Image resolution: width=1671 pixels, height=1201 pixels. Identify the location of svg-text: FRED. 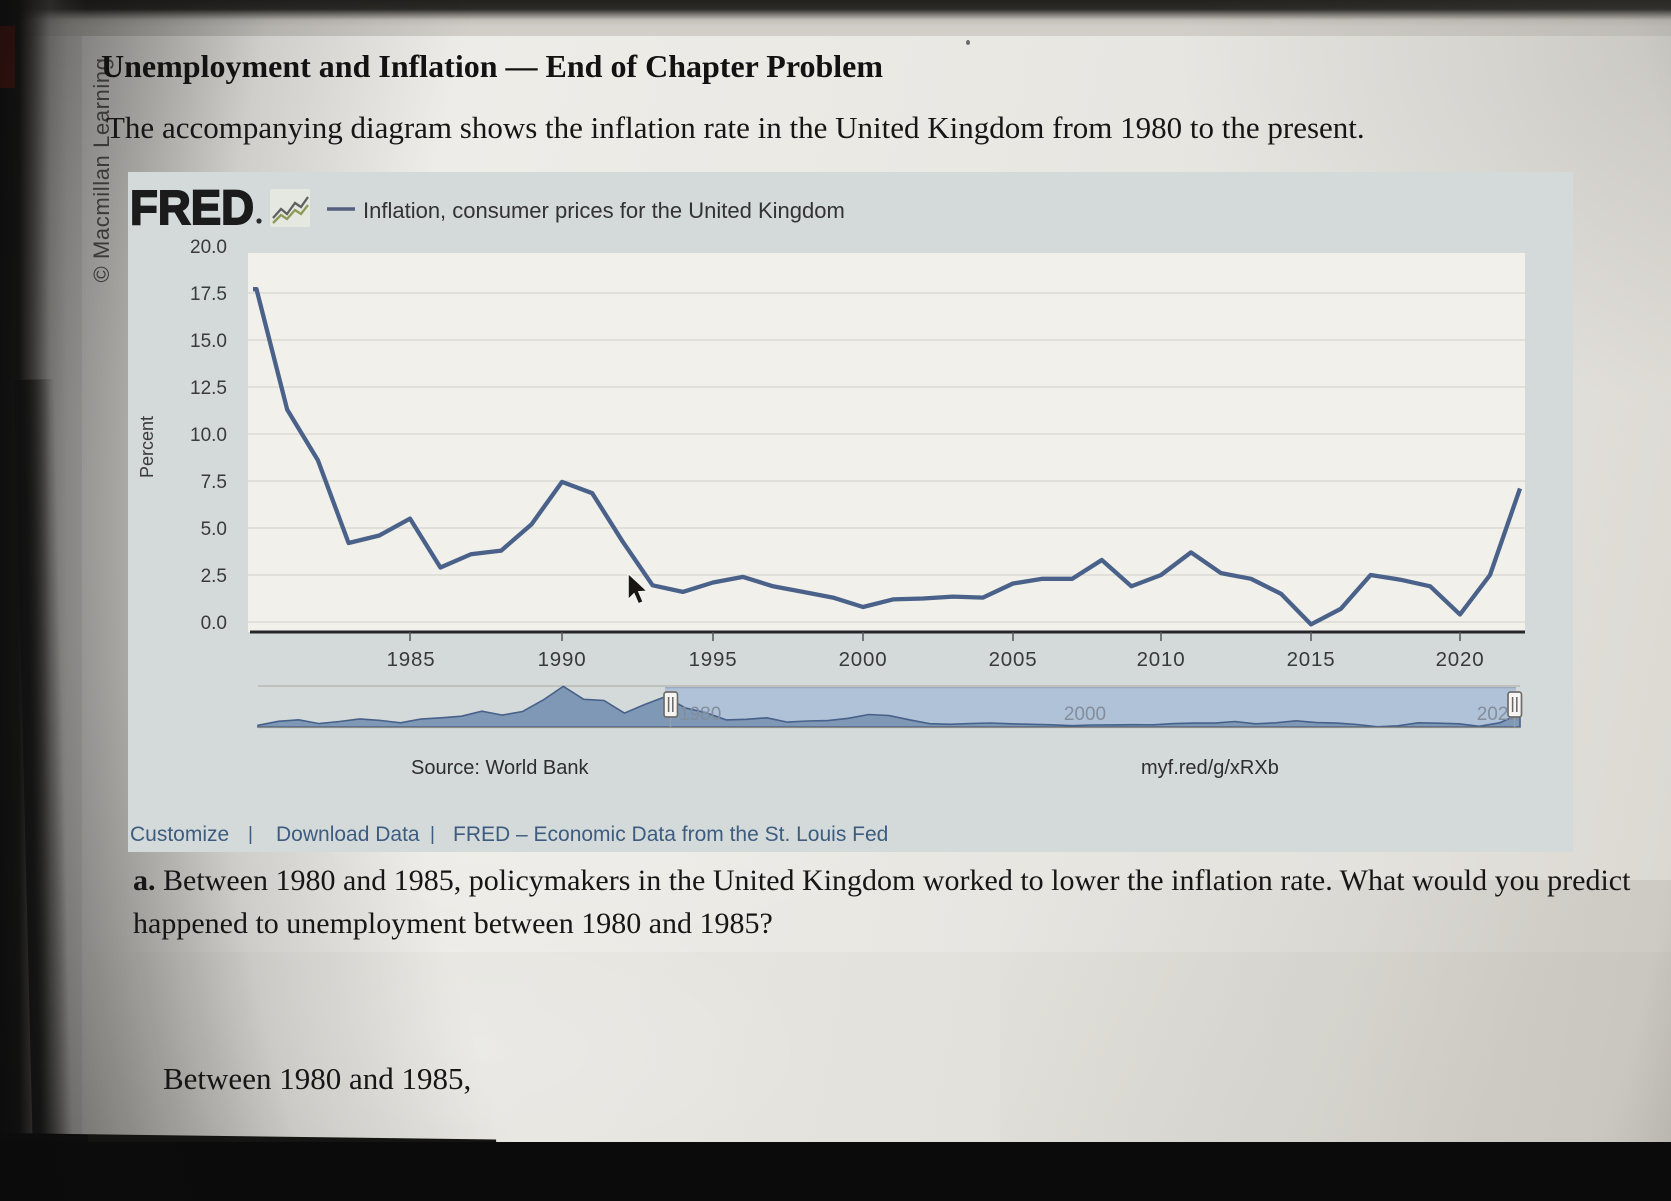
(192, 208).